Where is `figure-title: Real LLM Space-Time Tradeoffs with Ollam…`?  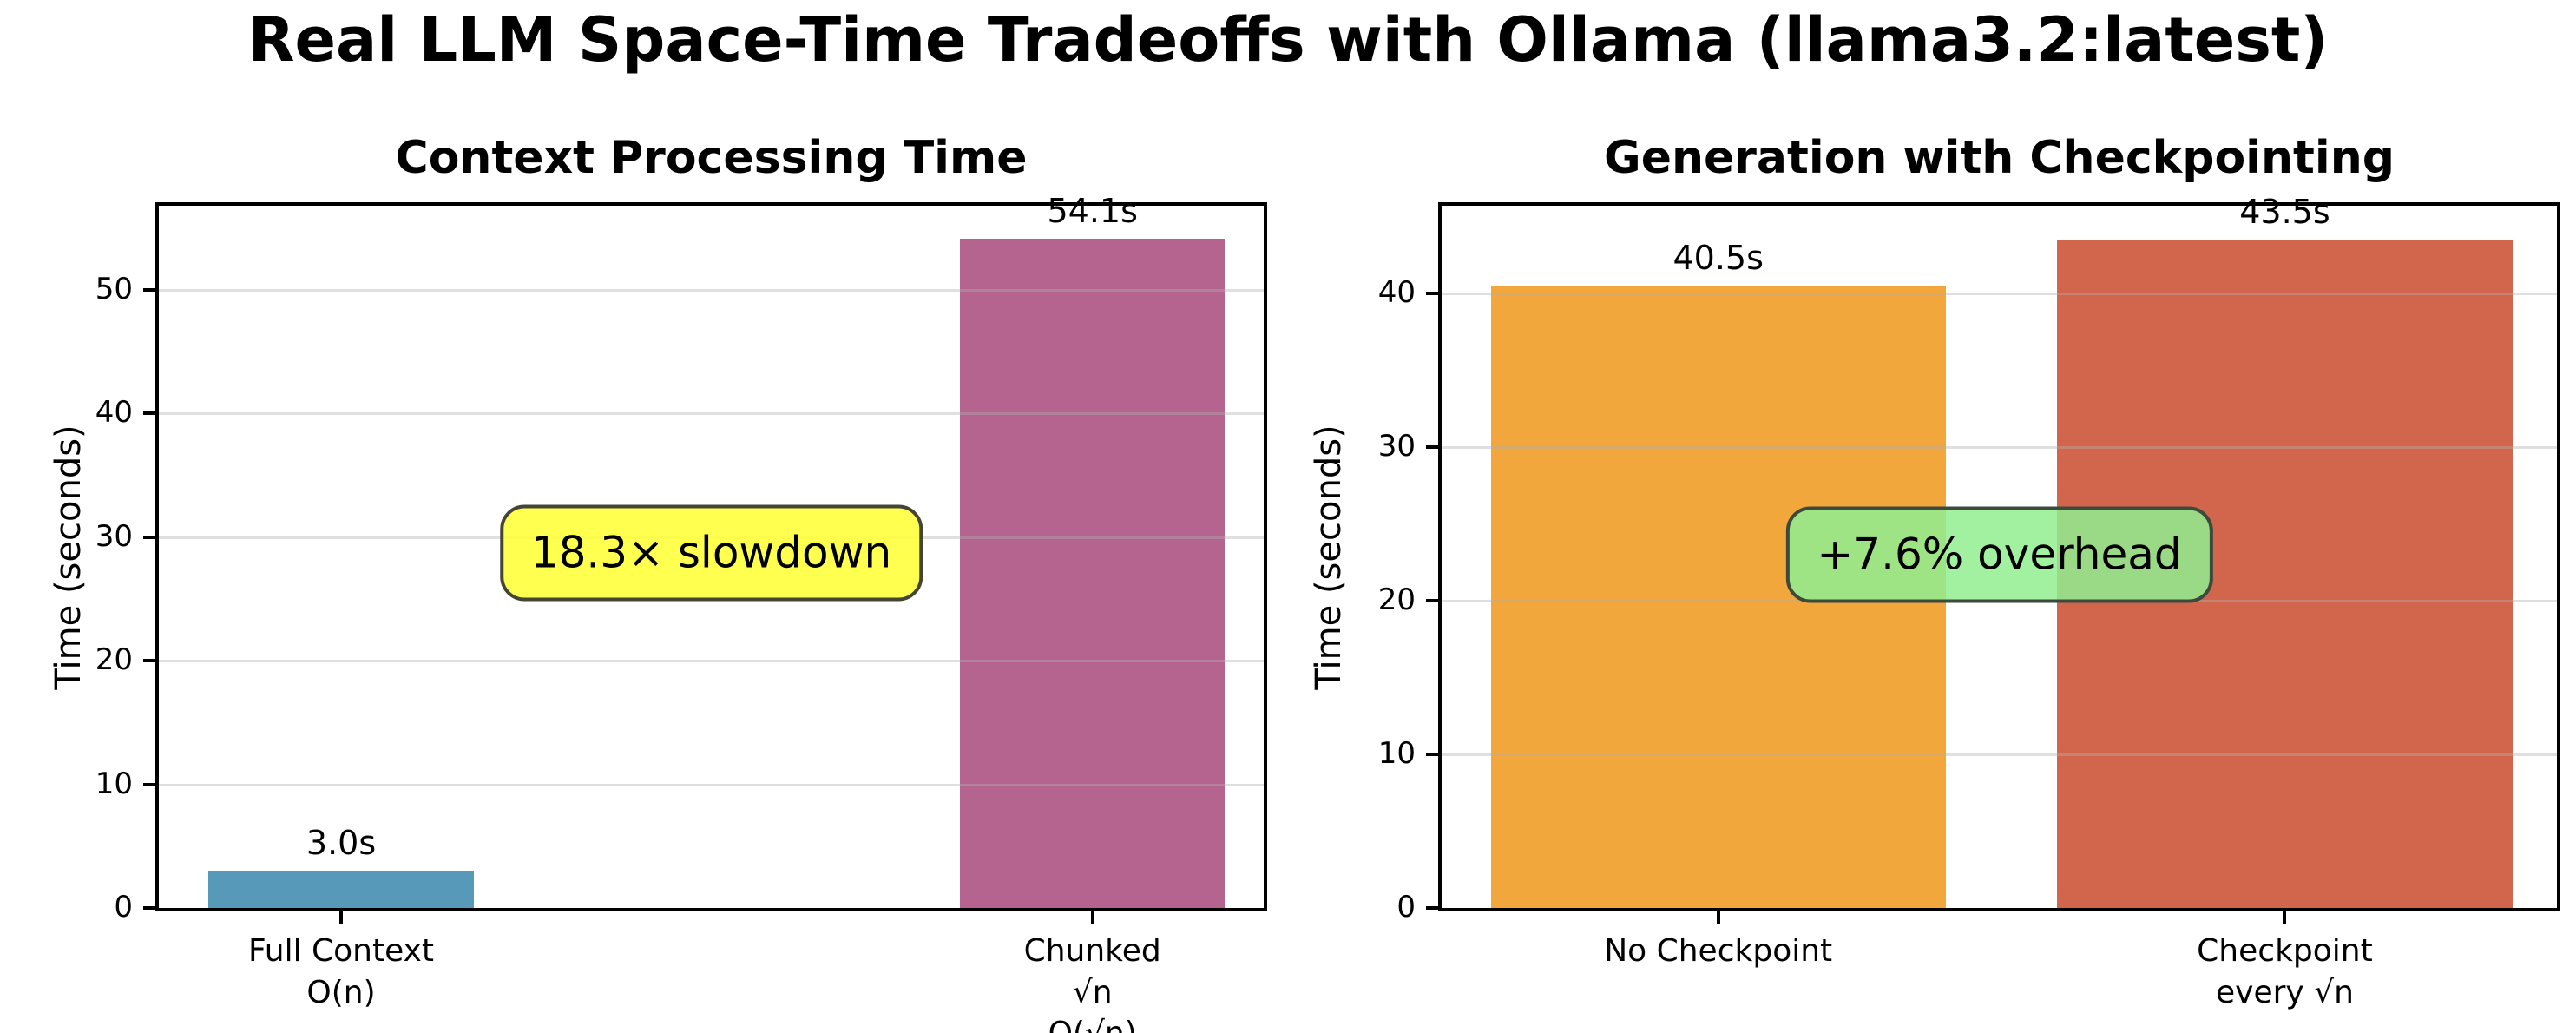
figure-title: Real LLM Space-Time Tradeoffs with Ollam… is located at coordinates (1288, 40).